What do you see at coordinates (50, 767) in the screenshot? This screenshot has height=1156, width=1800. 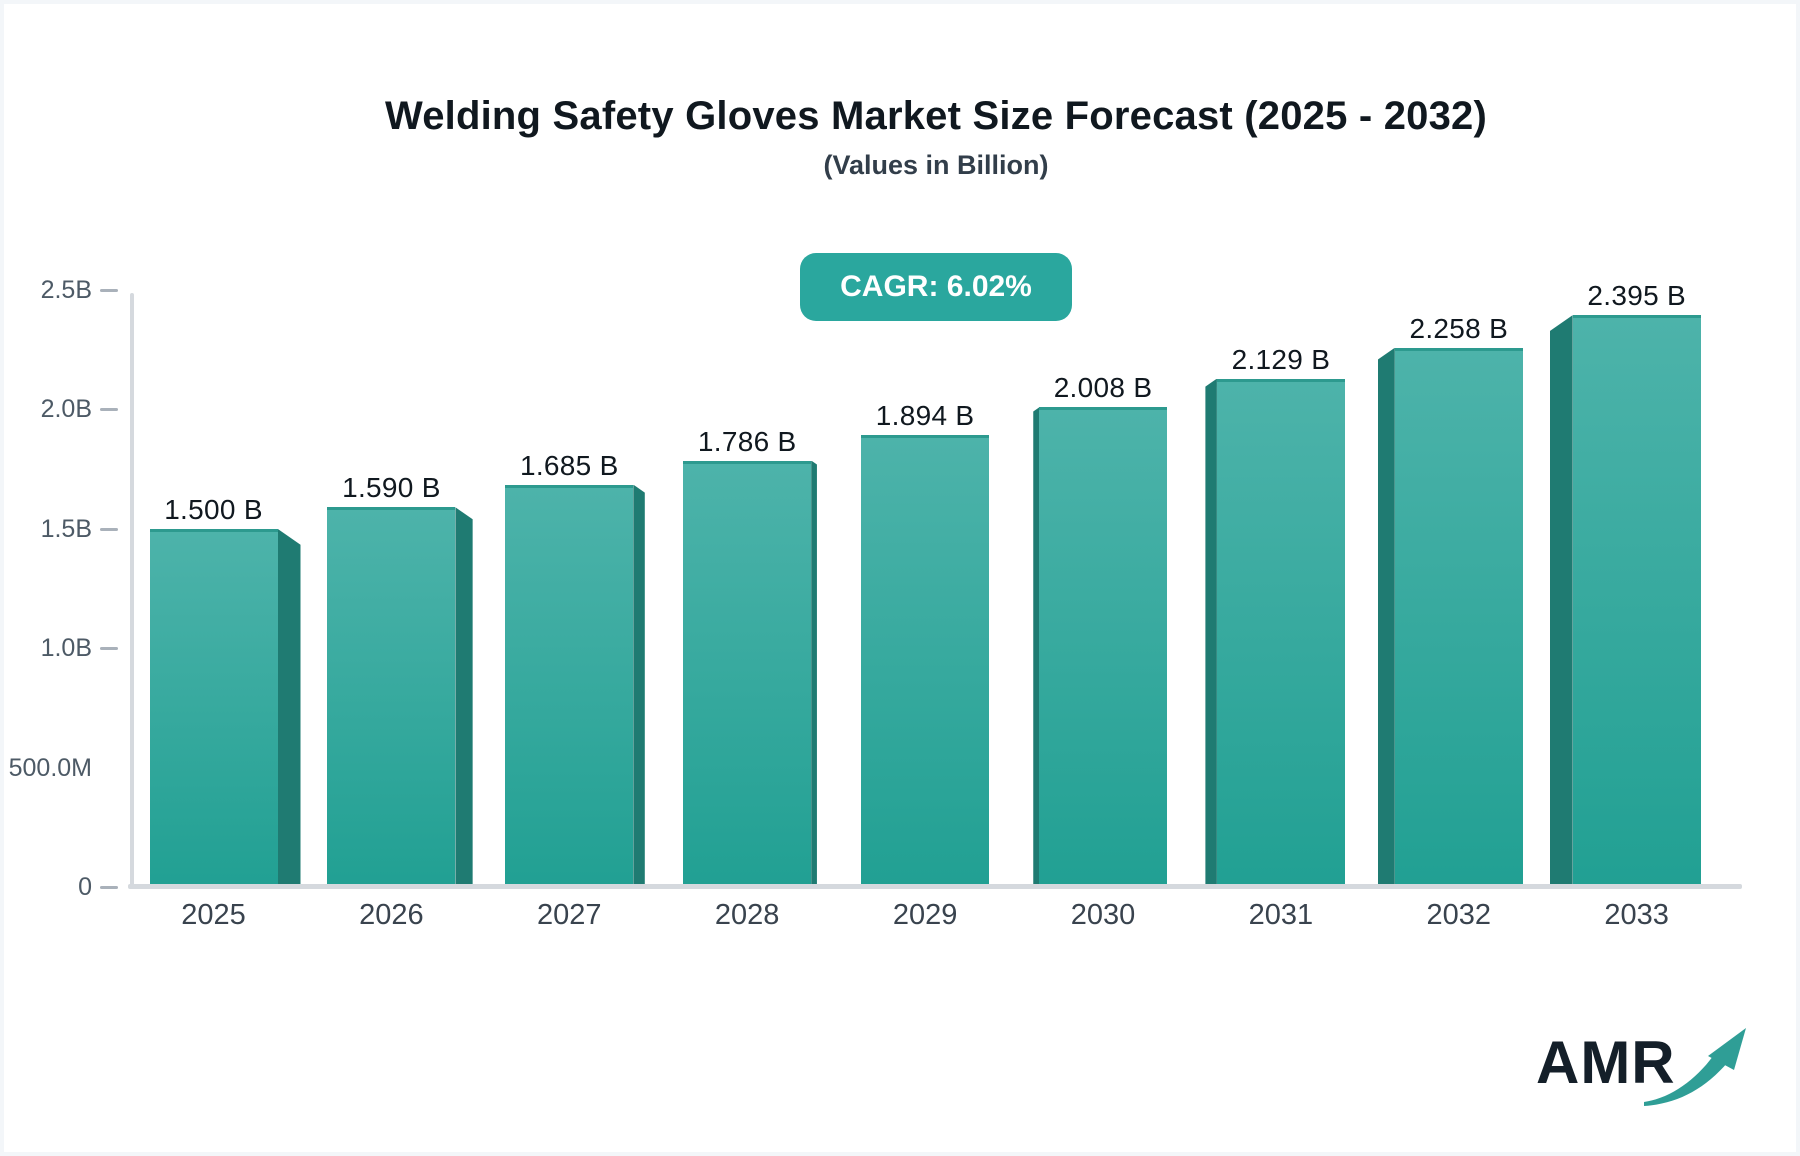 I see `y-axis-tick-label: 500.0M` at bounding box center [50, 767].